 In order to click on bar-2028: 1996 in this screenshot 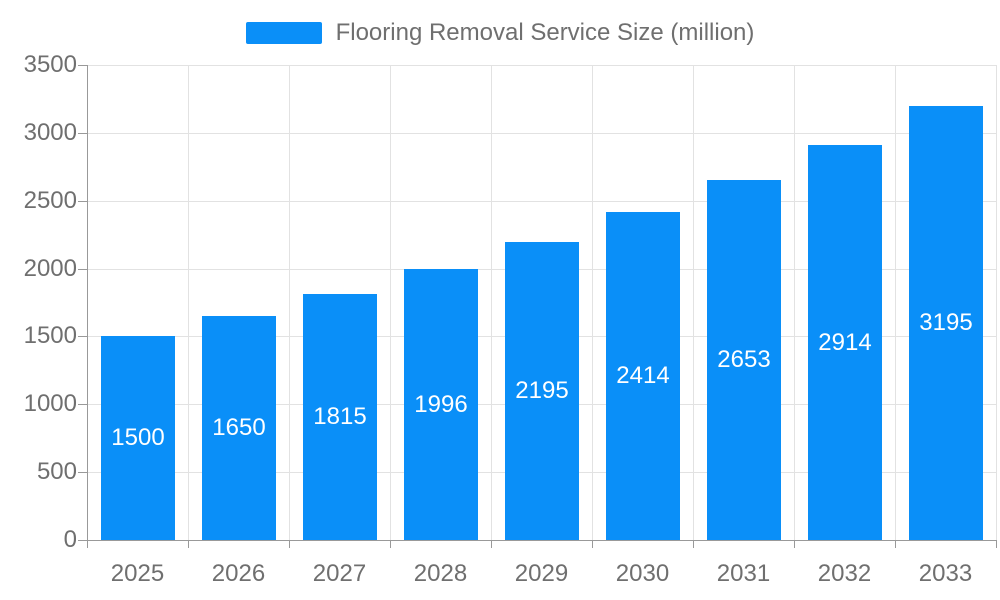, I will do `click(441, 404)`.